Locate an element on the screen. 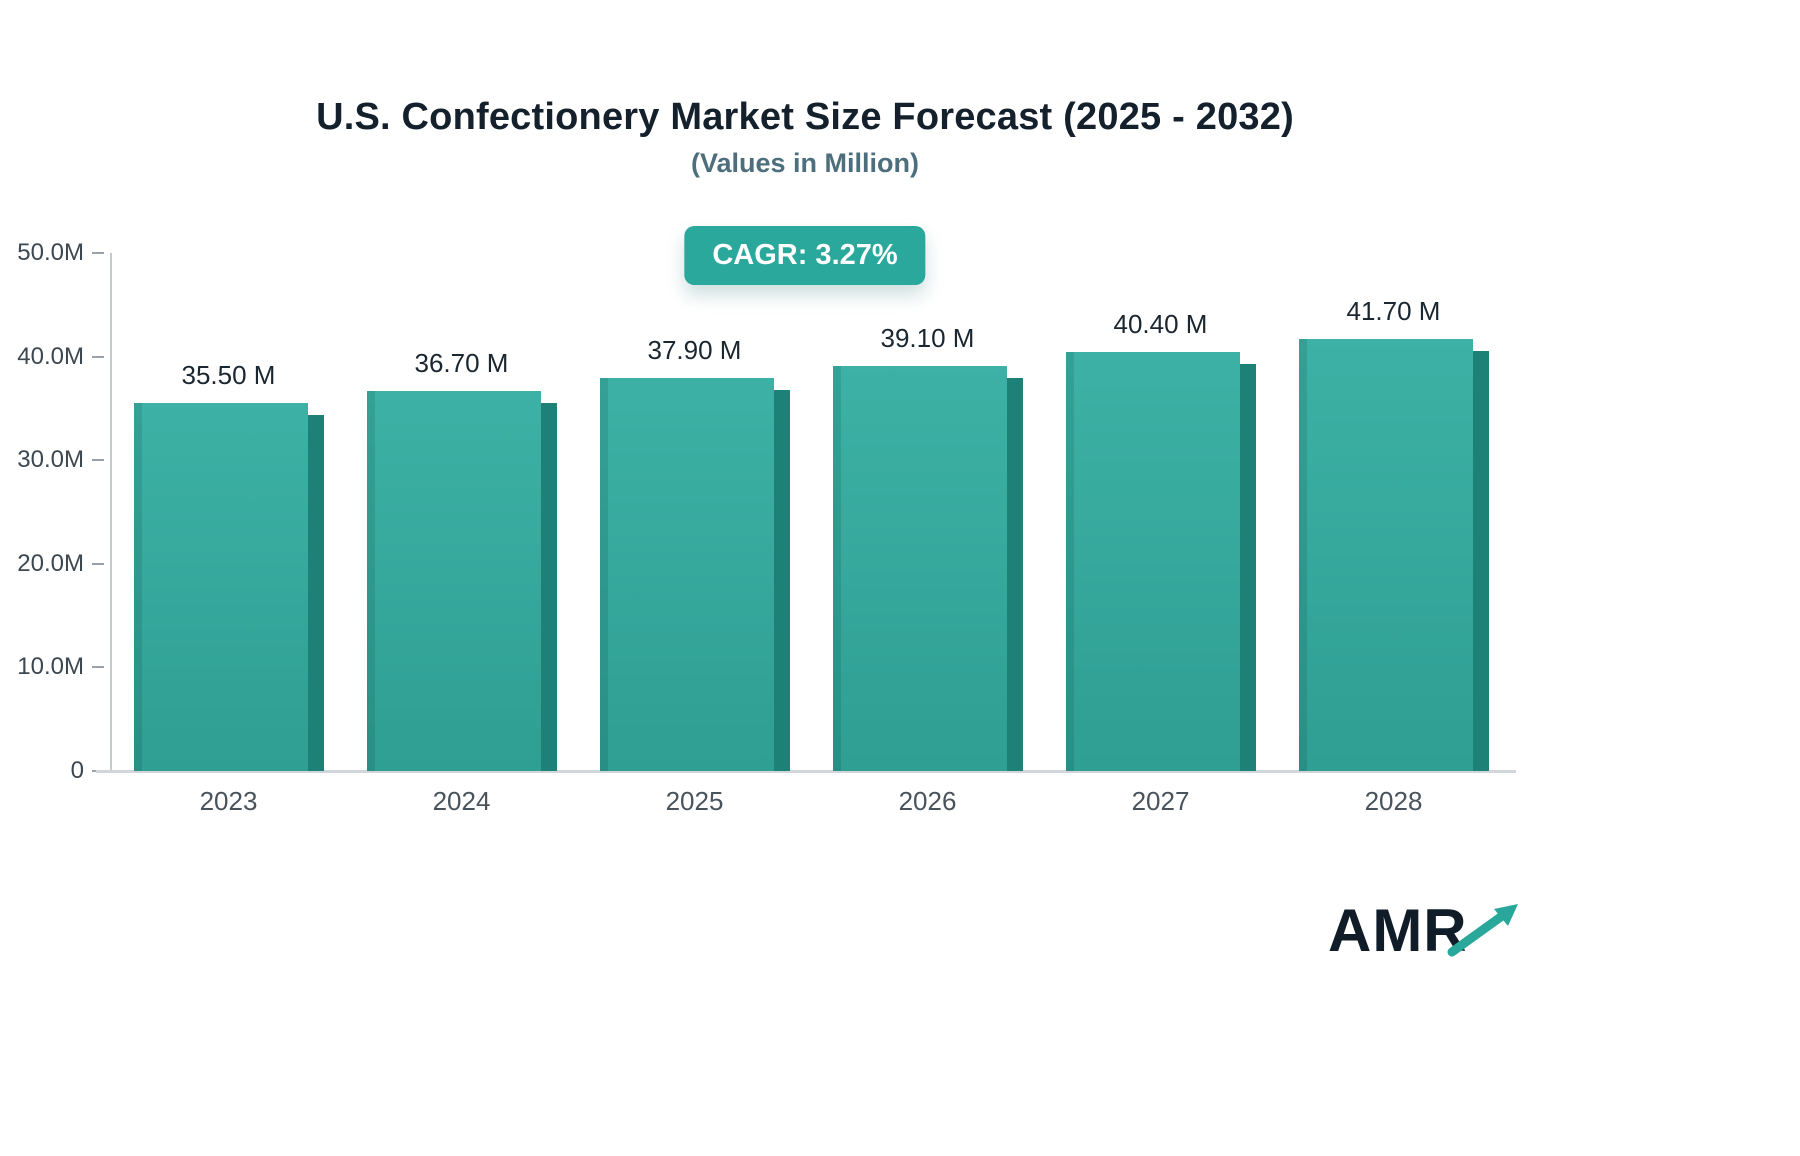 This screenshot has width=1800, height=1156. bar-right-shade-2023 is located at coordinates (315, 593).